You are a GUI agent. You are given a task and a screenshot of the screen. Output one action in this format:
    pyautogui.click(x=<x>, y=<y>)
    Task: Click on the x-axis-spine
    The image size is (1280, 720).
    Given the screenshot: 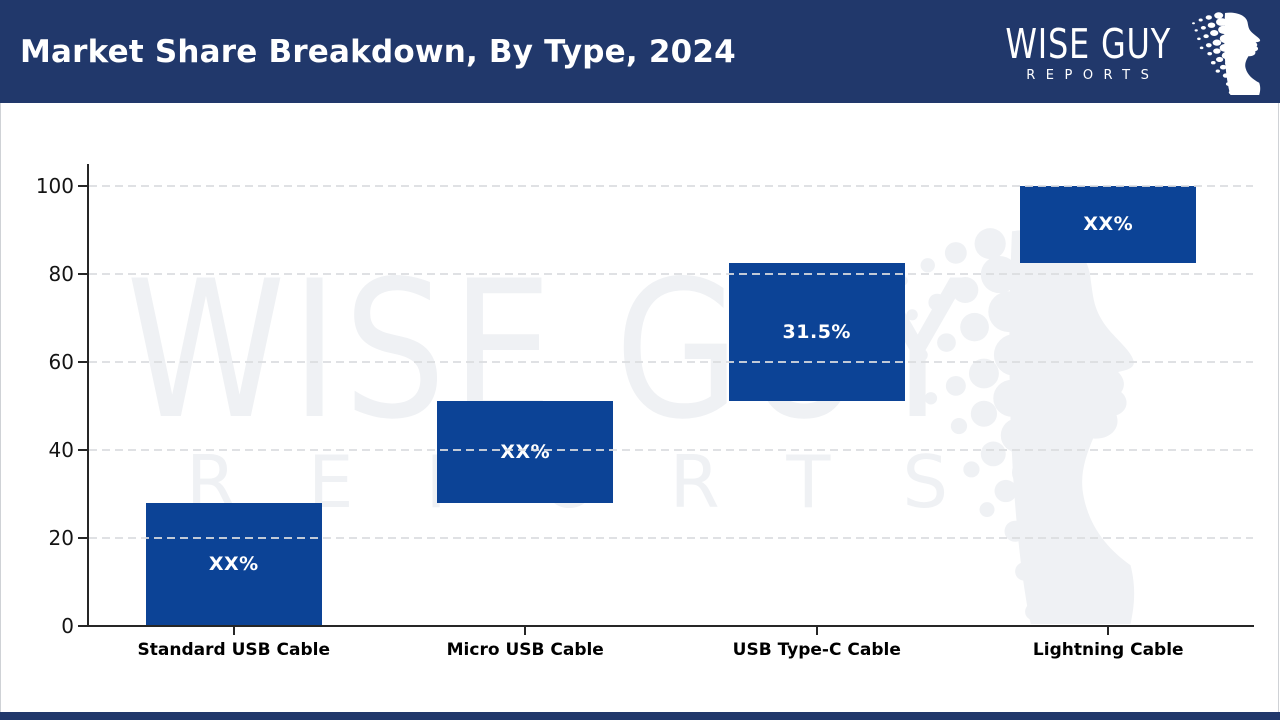 What is the action you would take?
    pyautogui.click(x=670, y=626)
    